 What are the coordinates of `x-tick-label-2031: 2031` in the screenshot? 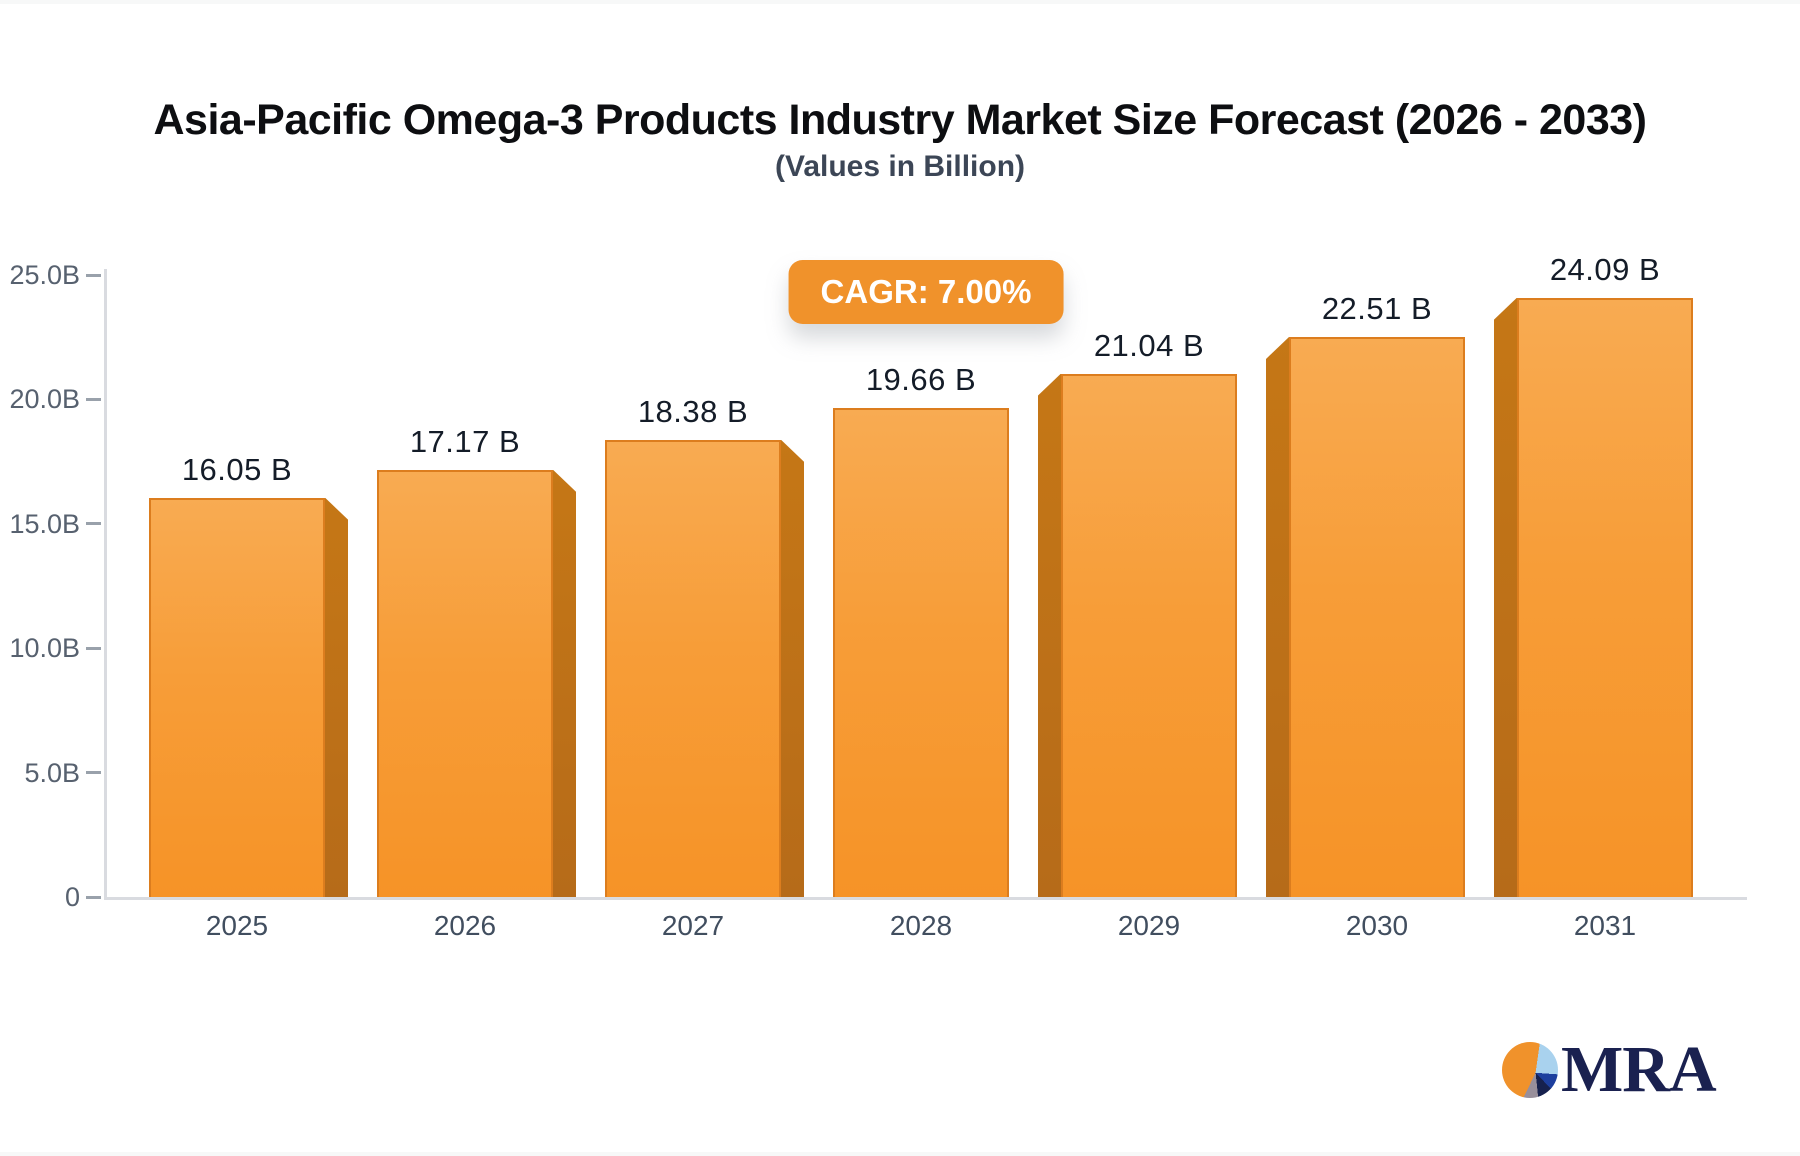 It's located at (1605, 925).